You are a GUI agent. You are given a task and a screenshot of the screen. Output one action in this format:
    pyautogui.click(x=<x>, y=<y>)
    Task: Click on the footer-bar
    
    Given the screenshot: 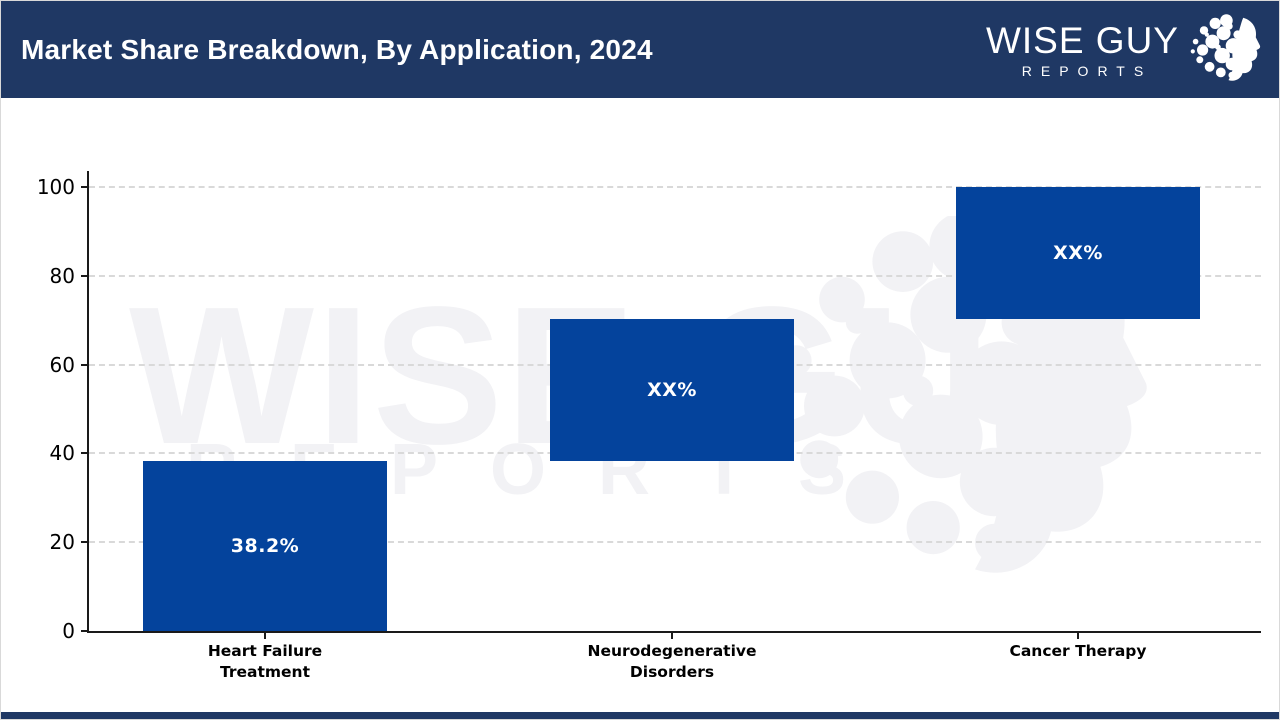 What is the action you would take?
    pyautogui.click(x=640, y=715)
    